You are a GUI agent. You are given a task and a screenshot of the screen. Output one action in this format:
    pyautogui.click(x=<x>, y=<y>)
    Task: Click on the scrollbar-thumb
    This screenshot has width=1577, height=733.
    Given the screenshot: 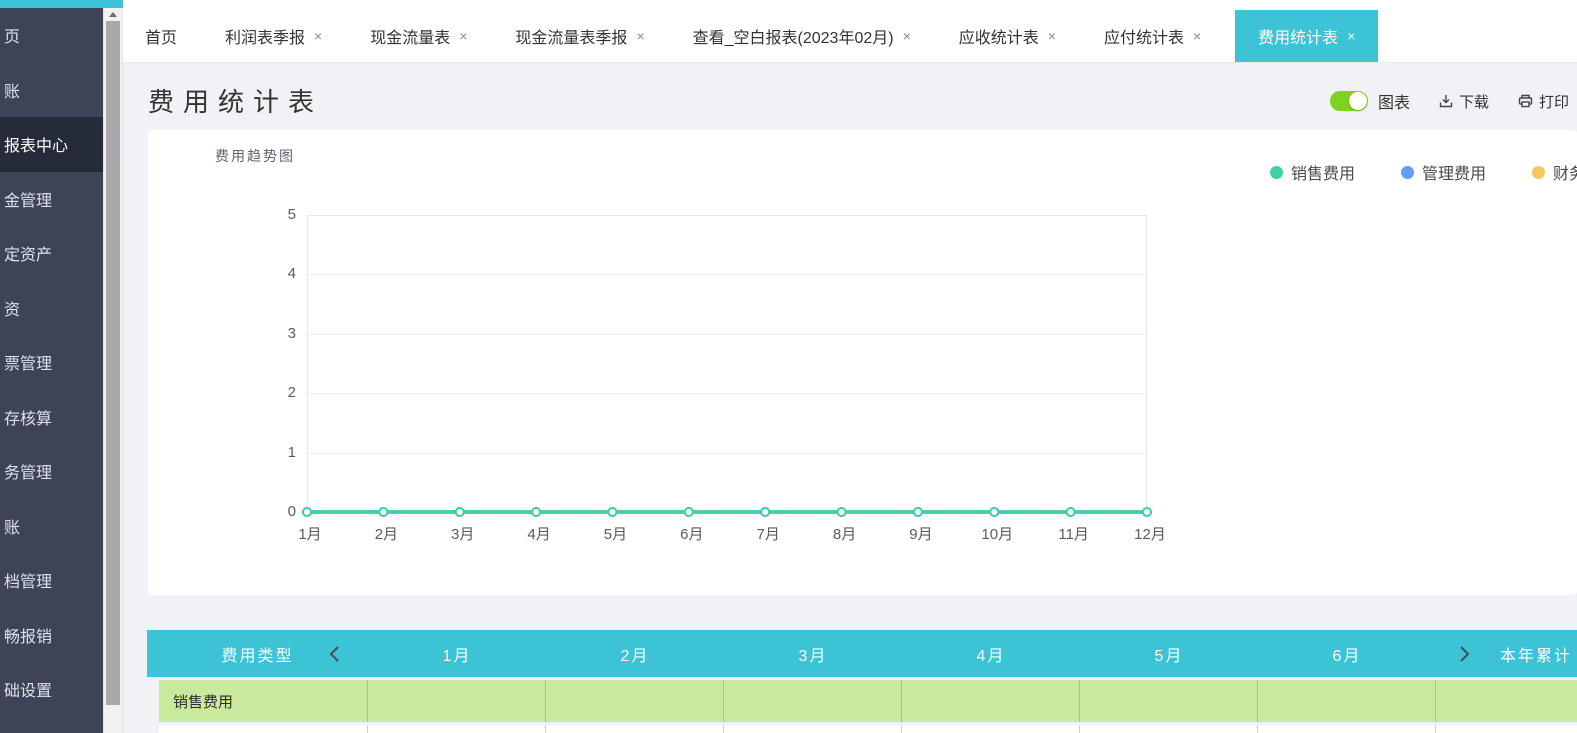 What is the action you would take?
    pyautogui.click(x=113, y=363)
    